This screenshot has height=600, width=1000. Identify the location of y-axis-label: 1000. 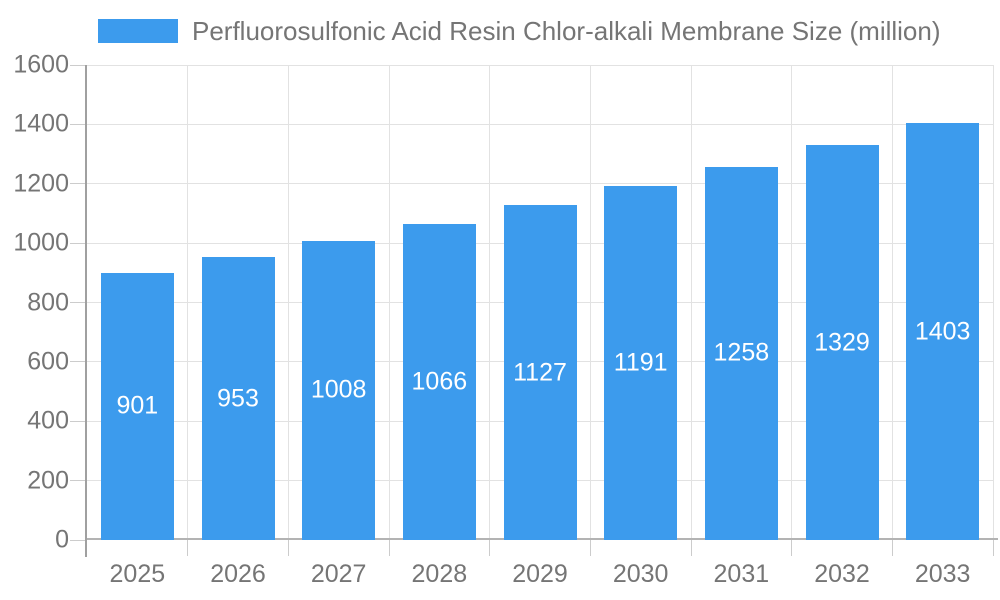
(41, 242).